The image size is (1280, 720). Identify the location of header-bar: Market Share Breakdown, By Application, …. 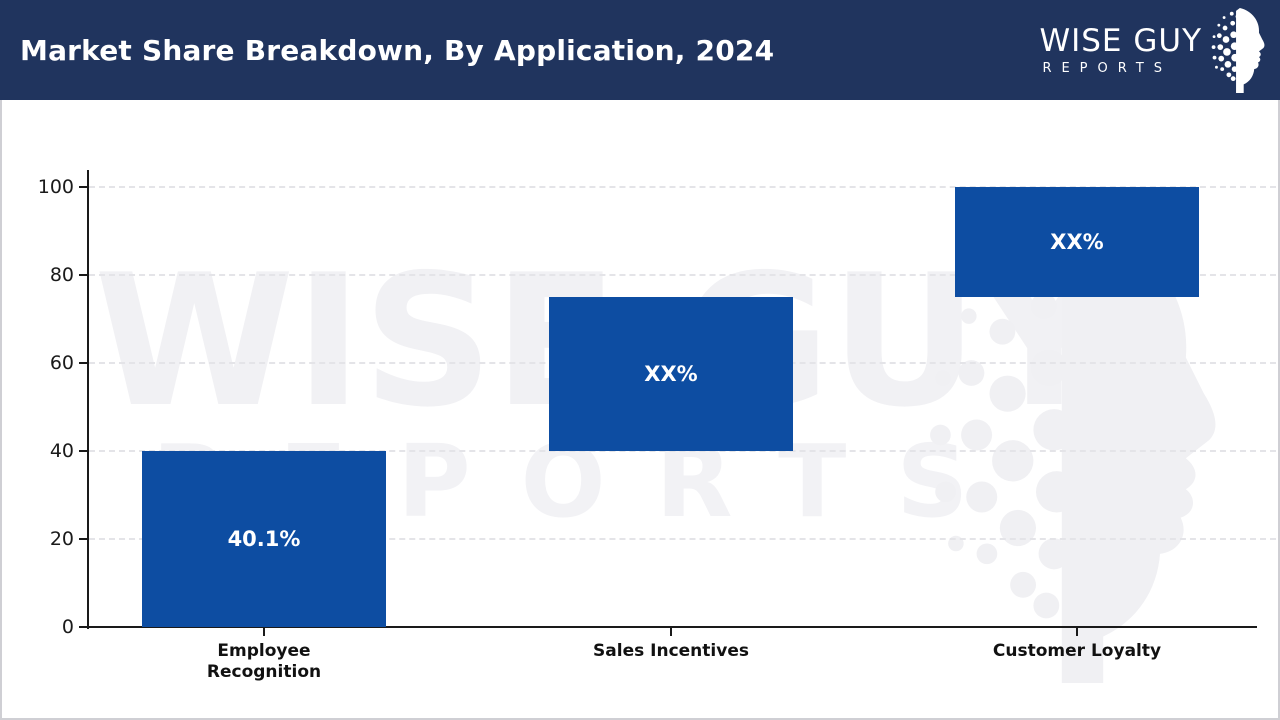
(640, 50).